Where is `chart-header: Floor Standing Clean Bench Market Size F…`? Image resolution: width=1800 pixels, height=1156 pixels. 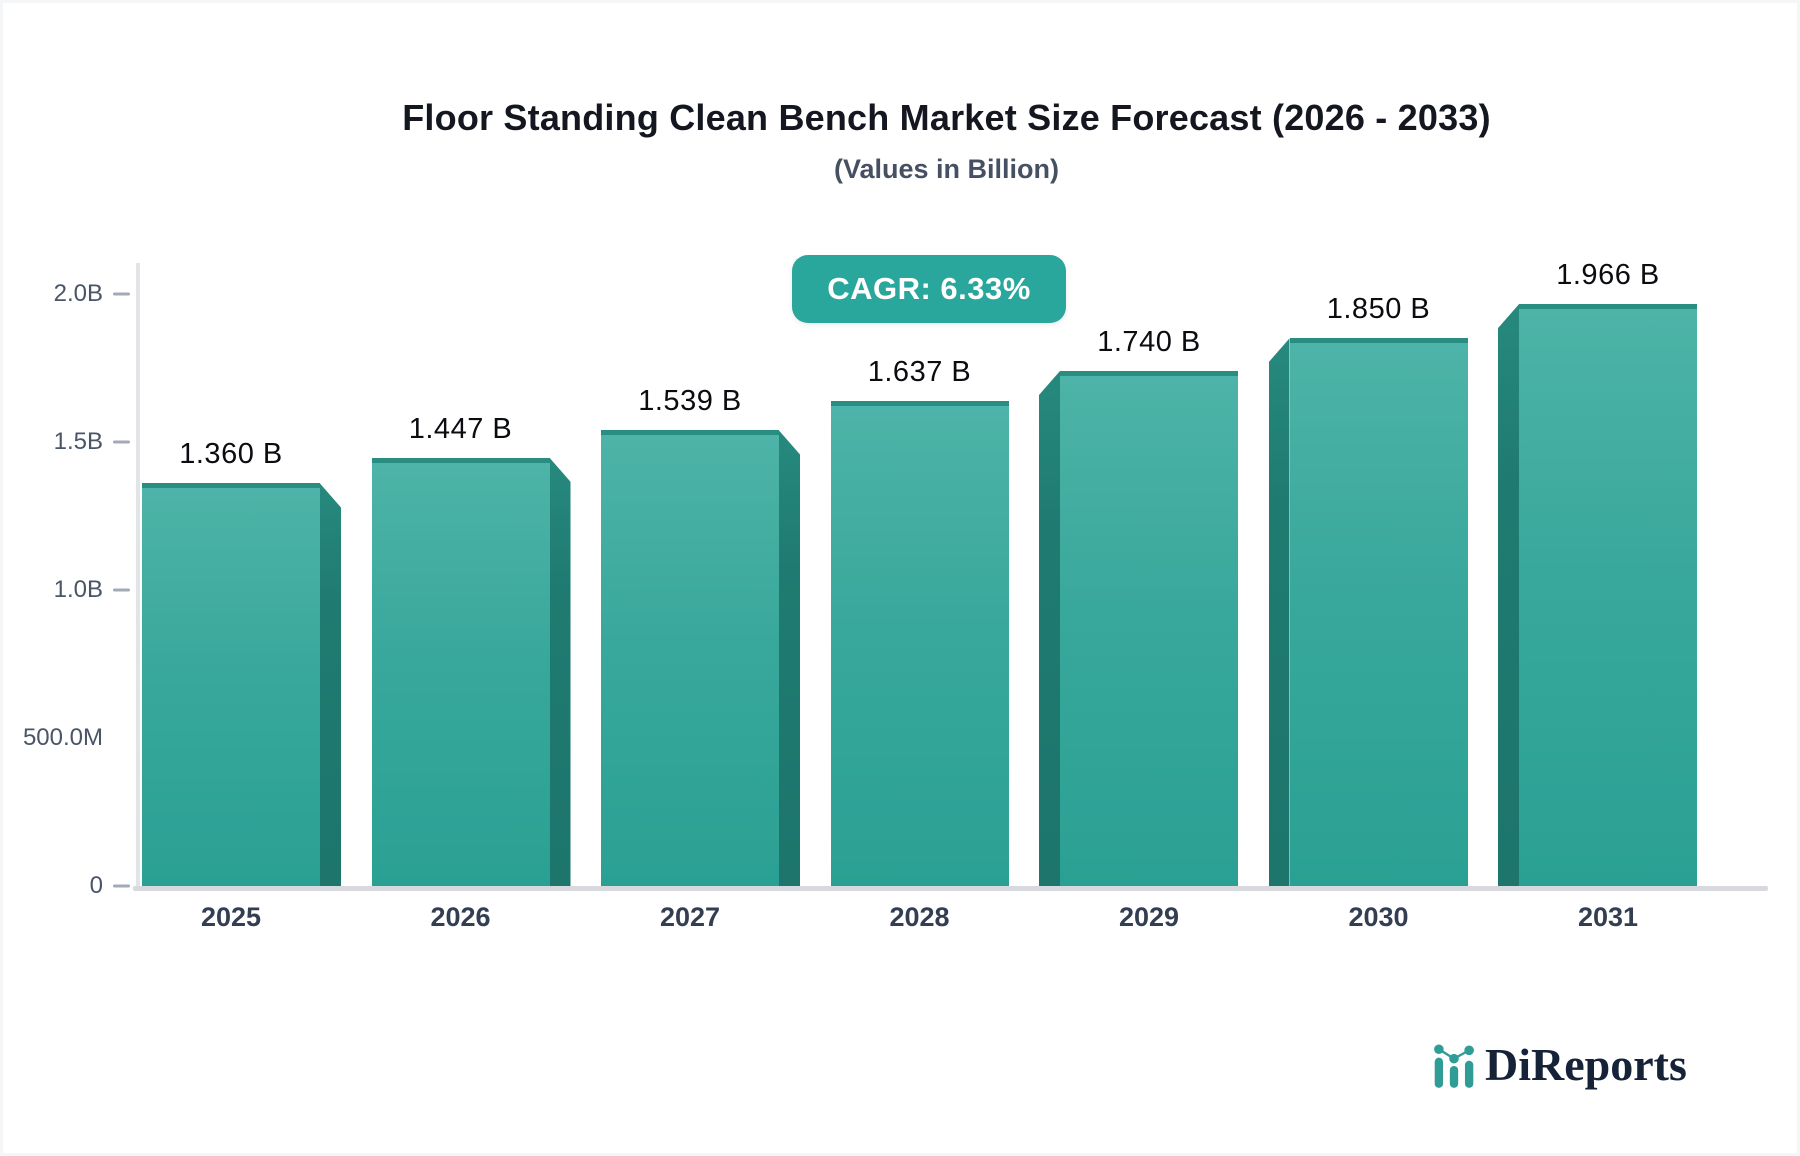
chart-header: Floor Standing Clean Bench Market Size F… is located at coordinates (946, 141).